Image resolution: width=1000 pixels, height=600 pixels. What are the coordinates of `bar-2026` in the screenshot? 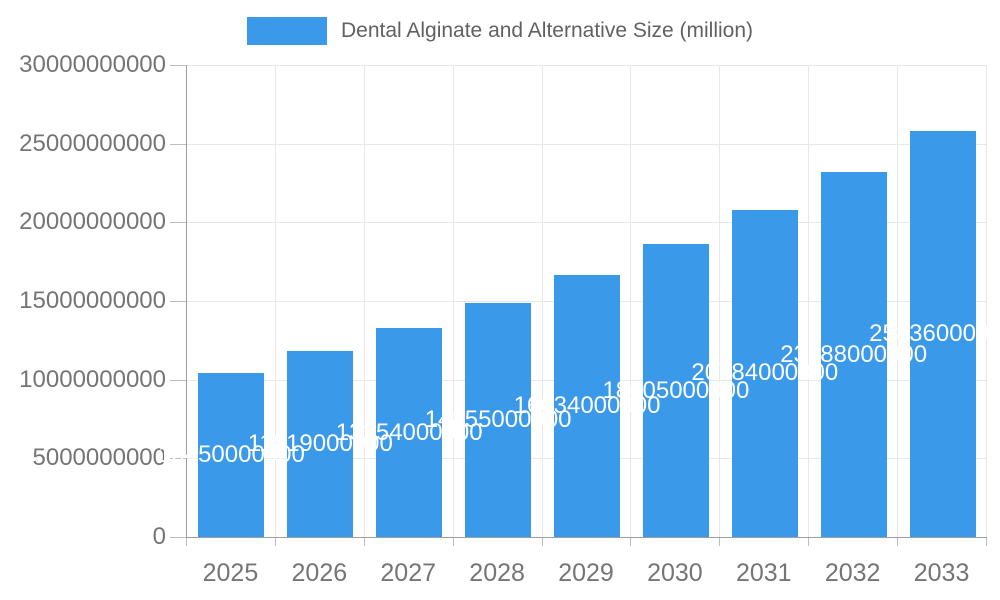 It's located at (320, 444).